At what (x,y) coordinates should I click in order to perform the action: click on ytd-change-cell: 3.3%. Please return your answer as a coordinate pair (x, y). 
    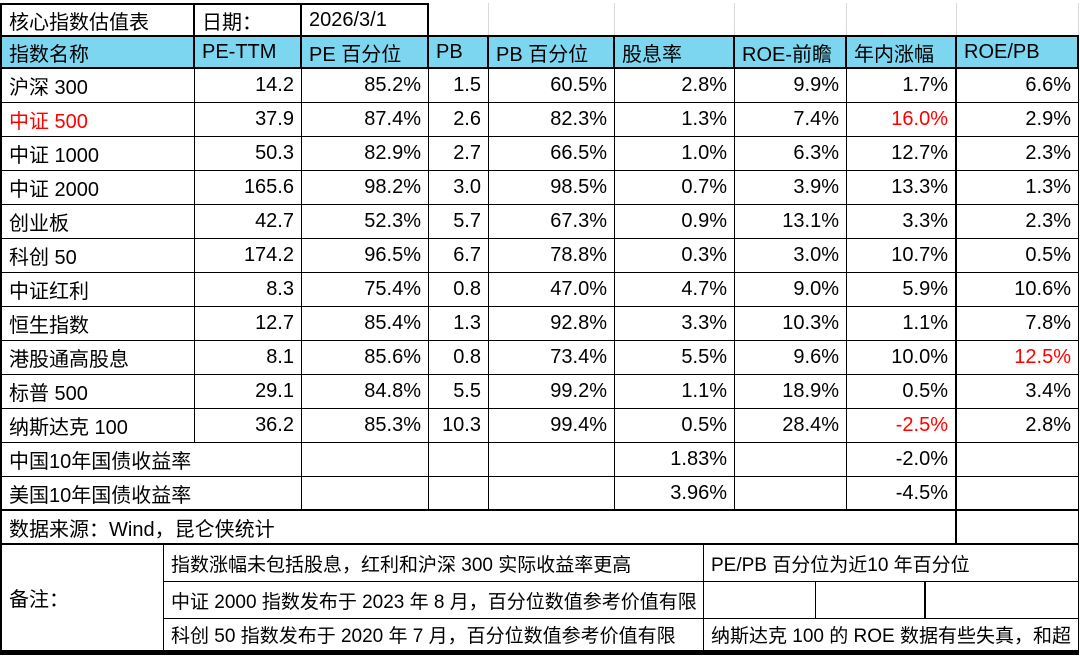
    Looking at the image, I should click on (902, 222).